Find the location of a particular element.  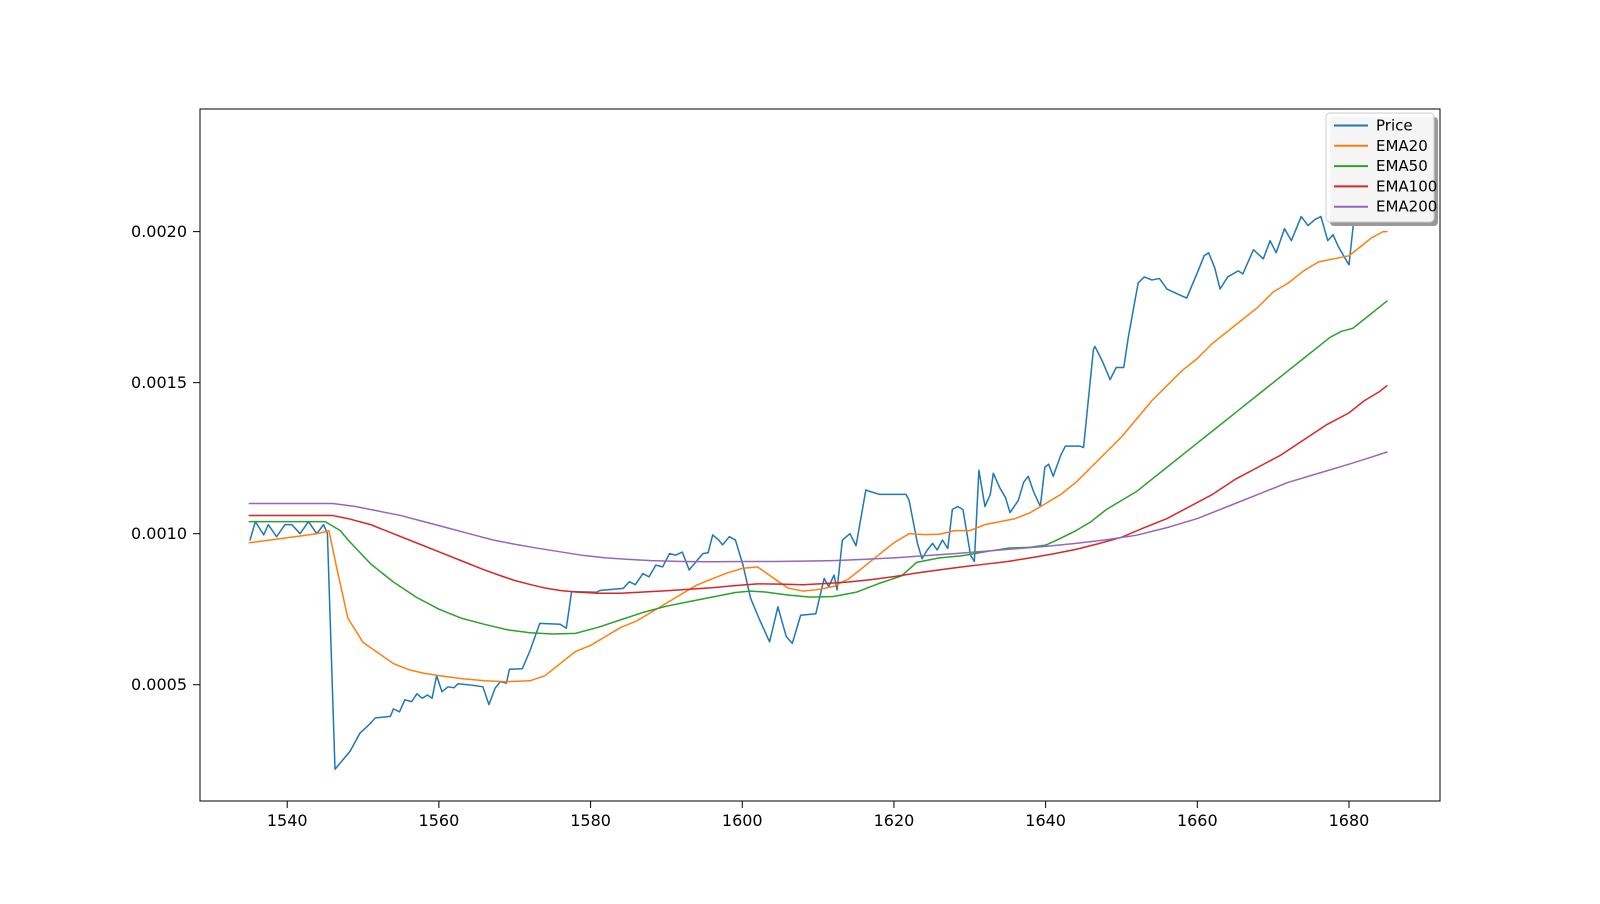

x-tick-label: 1660 is located at coordinates (1197, 820).